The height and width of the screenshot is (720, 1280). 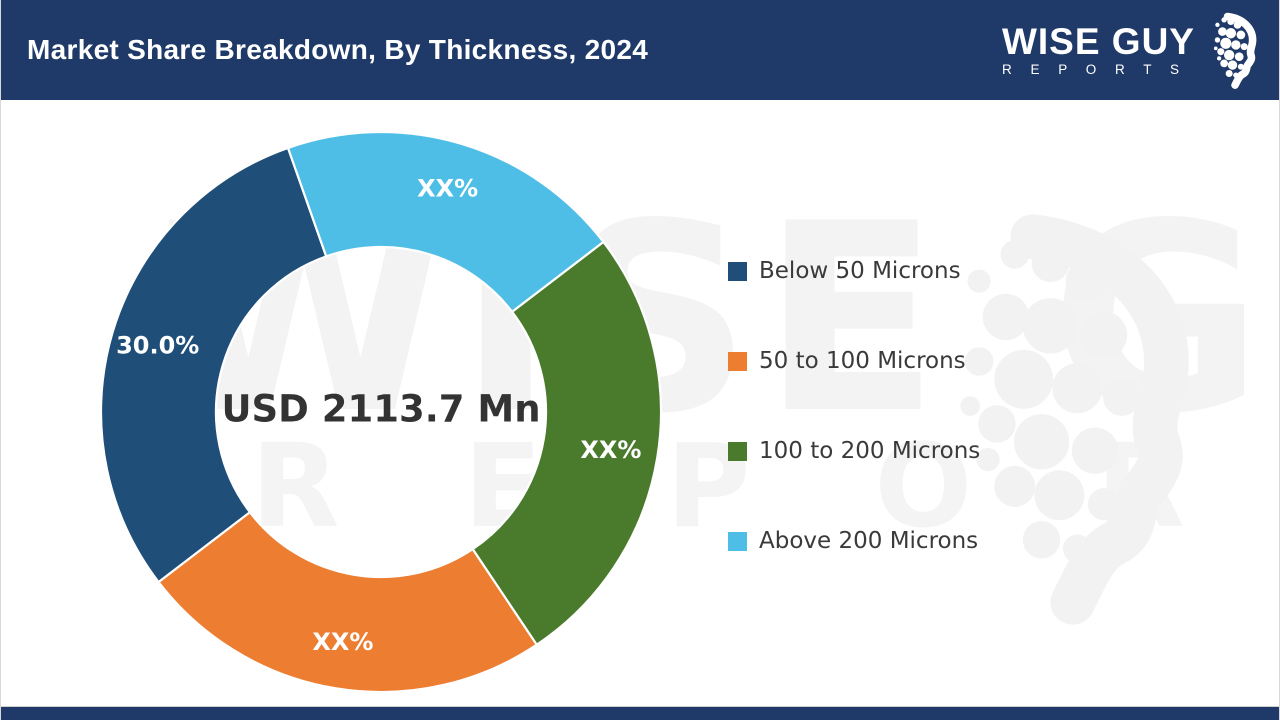 What do you see at coordinates (869, 541) in the screenshot?
I see `legend-label: Above 200 Microns` at bounding box center [869, 541].